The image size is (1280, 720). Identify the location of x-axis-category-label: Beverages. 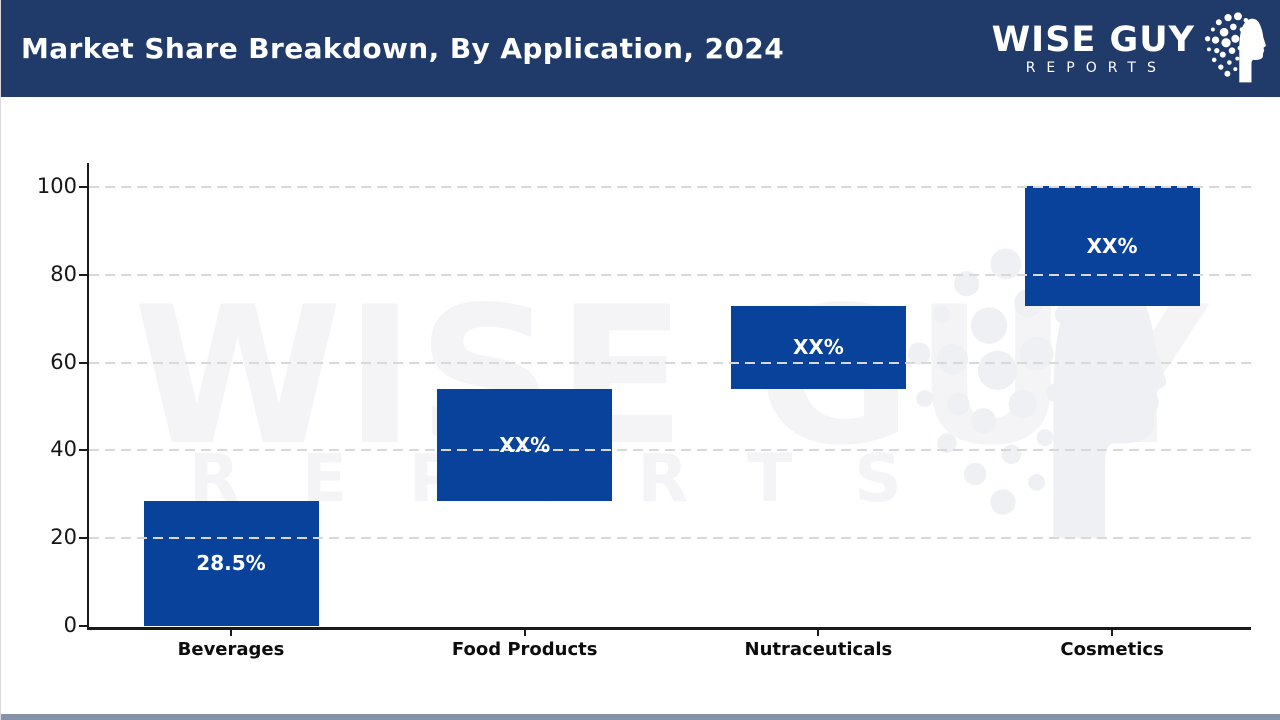
(231, 649).